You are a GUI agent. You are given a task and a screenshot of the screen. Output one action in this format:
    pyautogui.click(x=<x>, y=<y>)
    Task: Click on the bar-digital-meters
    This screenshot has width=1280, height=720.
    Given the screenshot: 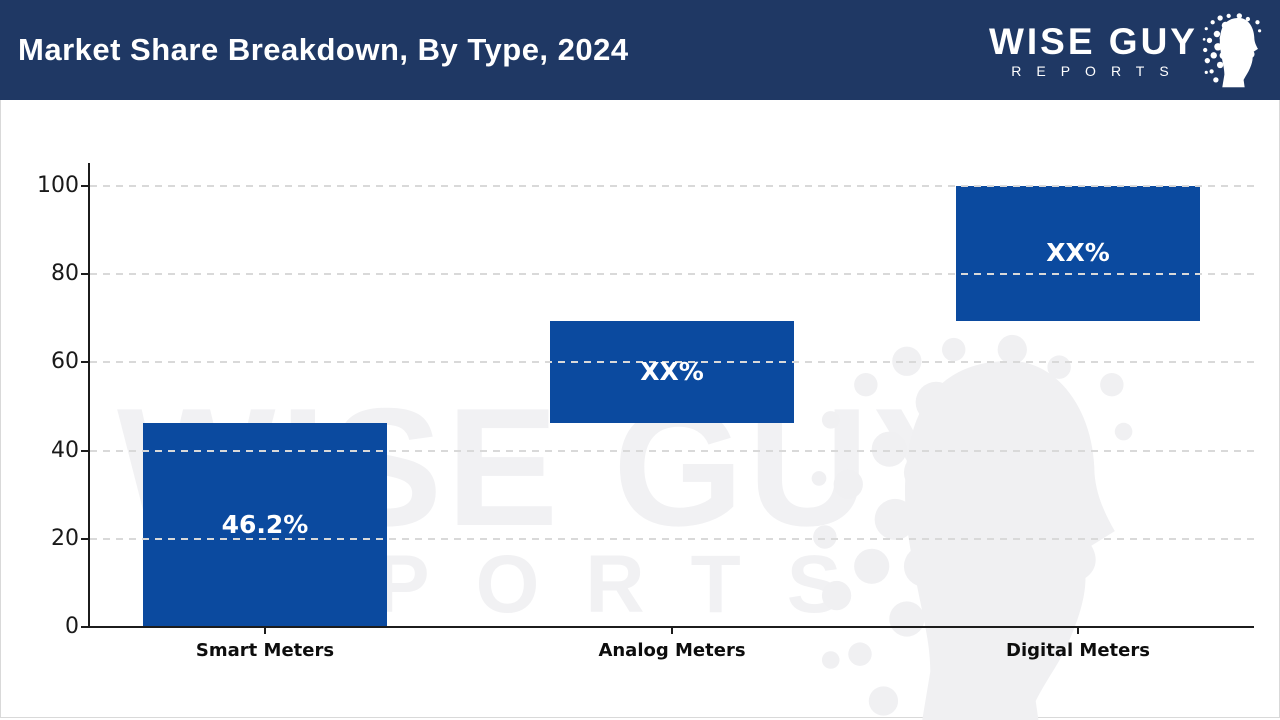 What is the action you would take?
    pyautogui.click(x=1078, y=253)
    